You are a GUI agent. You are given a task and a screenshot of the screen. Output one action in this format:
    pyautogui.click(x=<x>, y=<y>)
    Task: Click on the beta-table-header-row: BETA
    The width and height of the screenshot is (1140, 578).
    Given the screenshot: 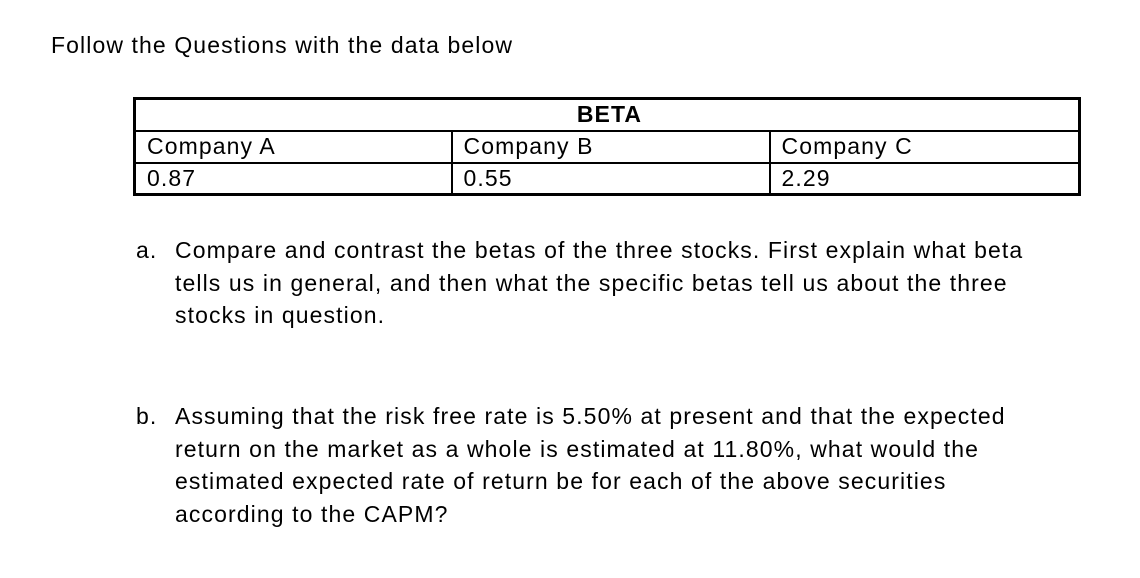 What is the action you would take?
    pyautogui.click(x=607, y=114)
    